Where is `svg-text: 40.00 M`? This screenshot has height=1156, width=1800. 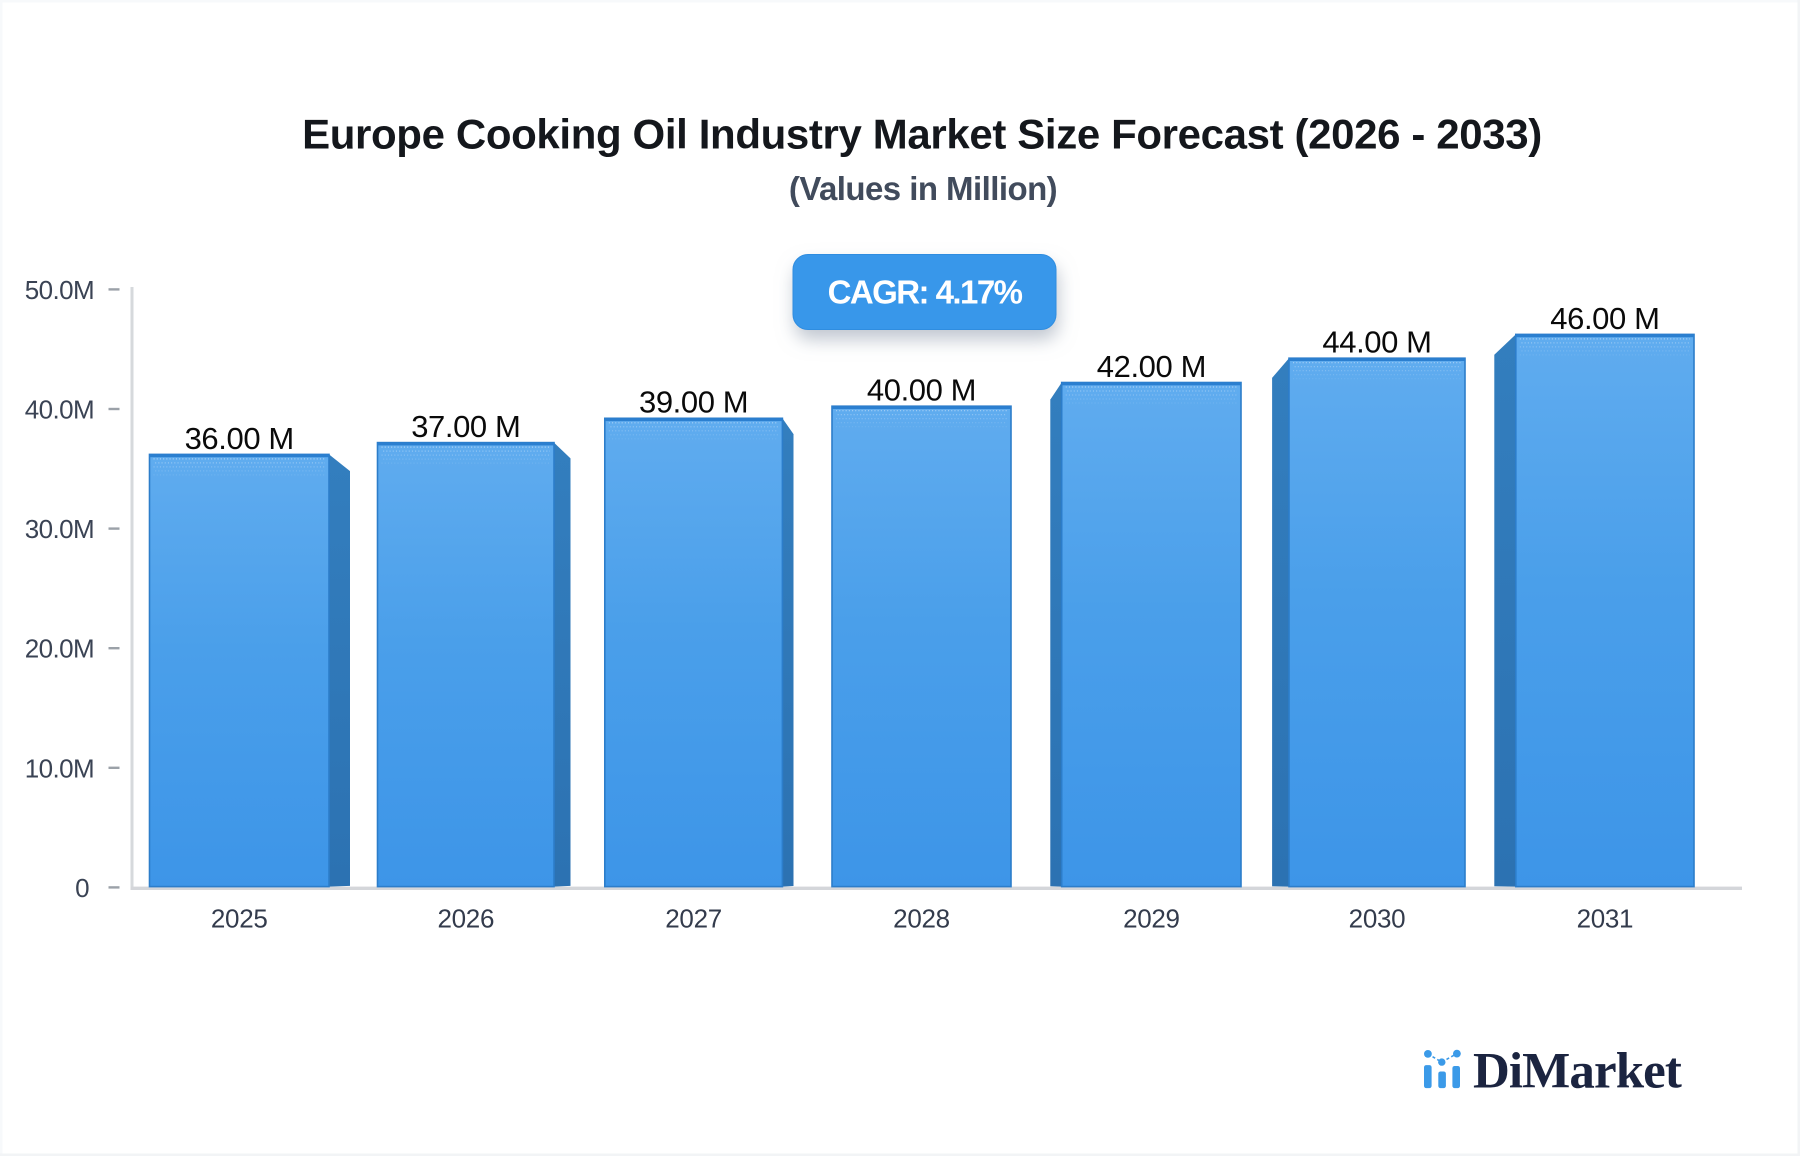
svg-text: 40.00 M is located at coordinates (921, 390).